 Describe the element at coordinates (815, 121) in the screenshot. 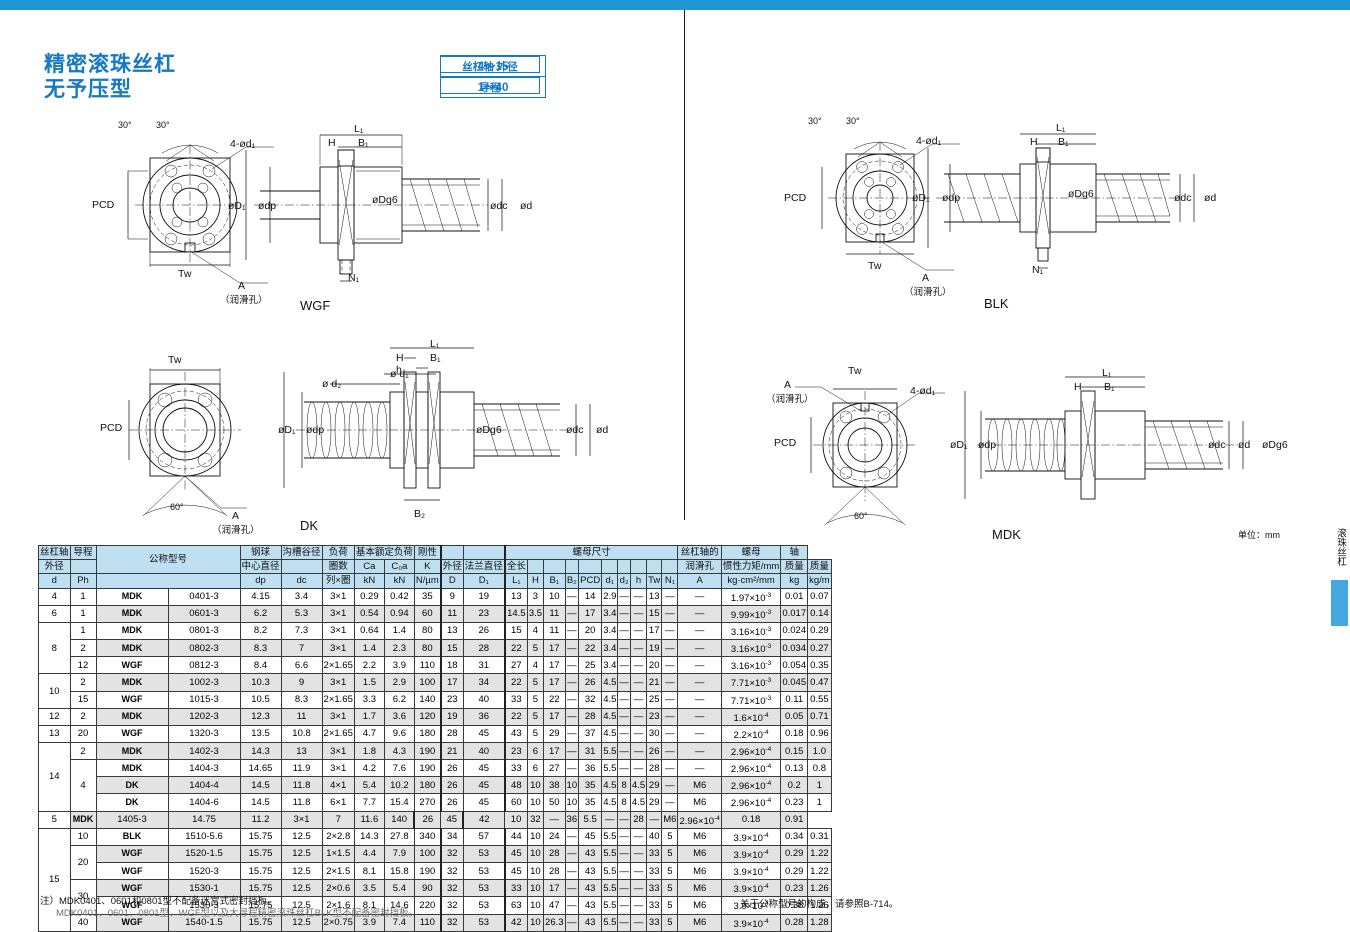

I see `blk-angle-left-label: 30°` at that location.